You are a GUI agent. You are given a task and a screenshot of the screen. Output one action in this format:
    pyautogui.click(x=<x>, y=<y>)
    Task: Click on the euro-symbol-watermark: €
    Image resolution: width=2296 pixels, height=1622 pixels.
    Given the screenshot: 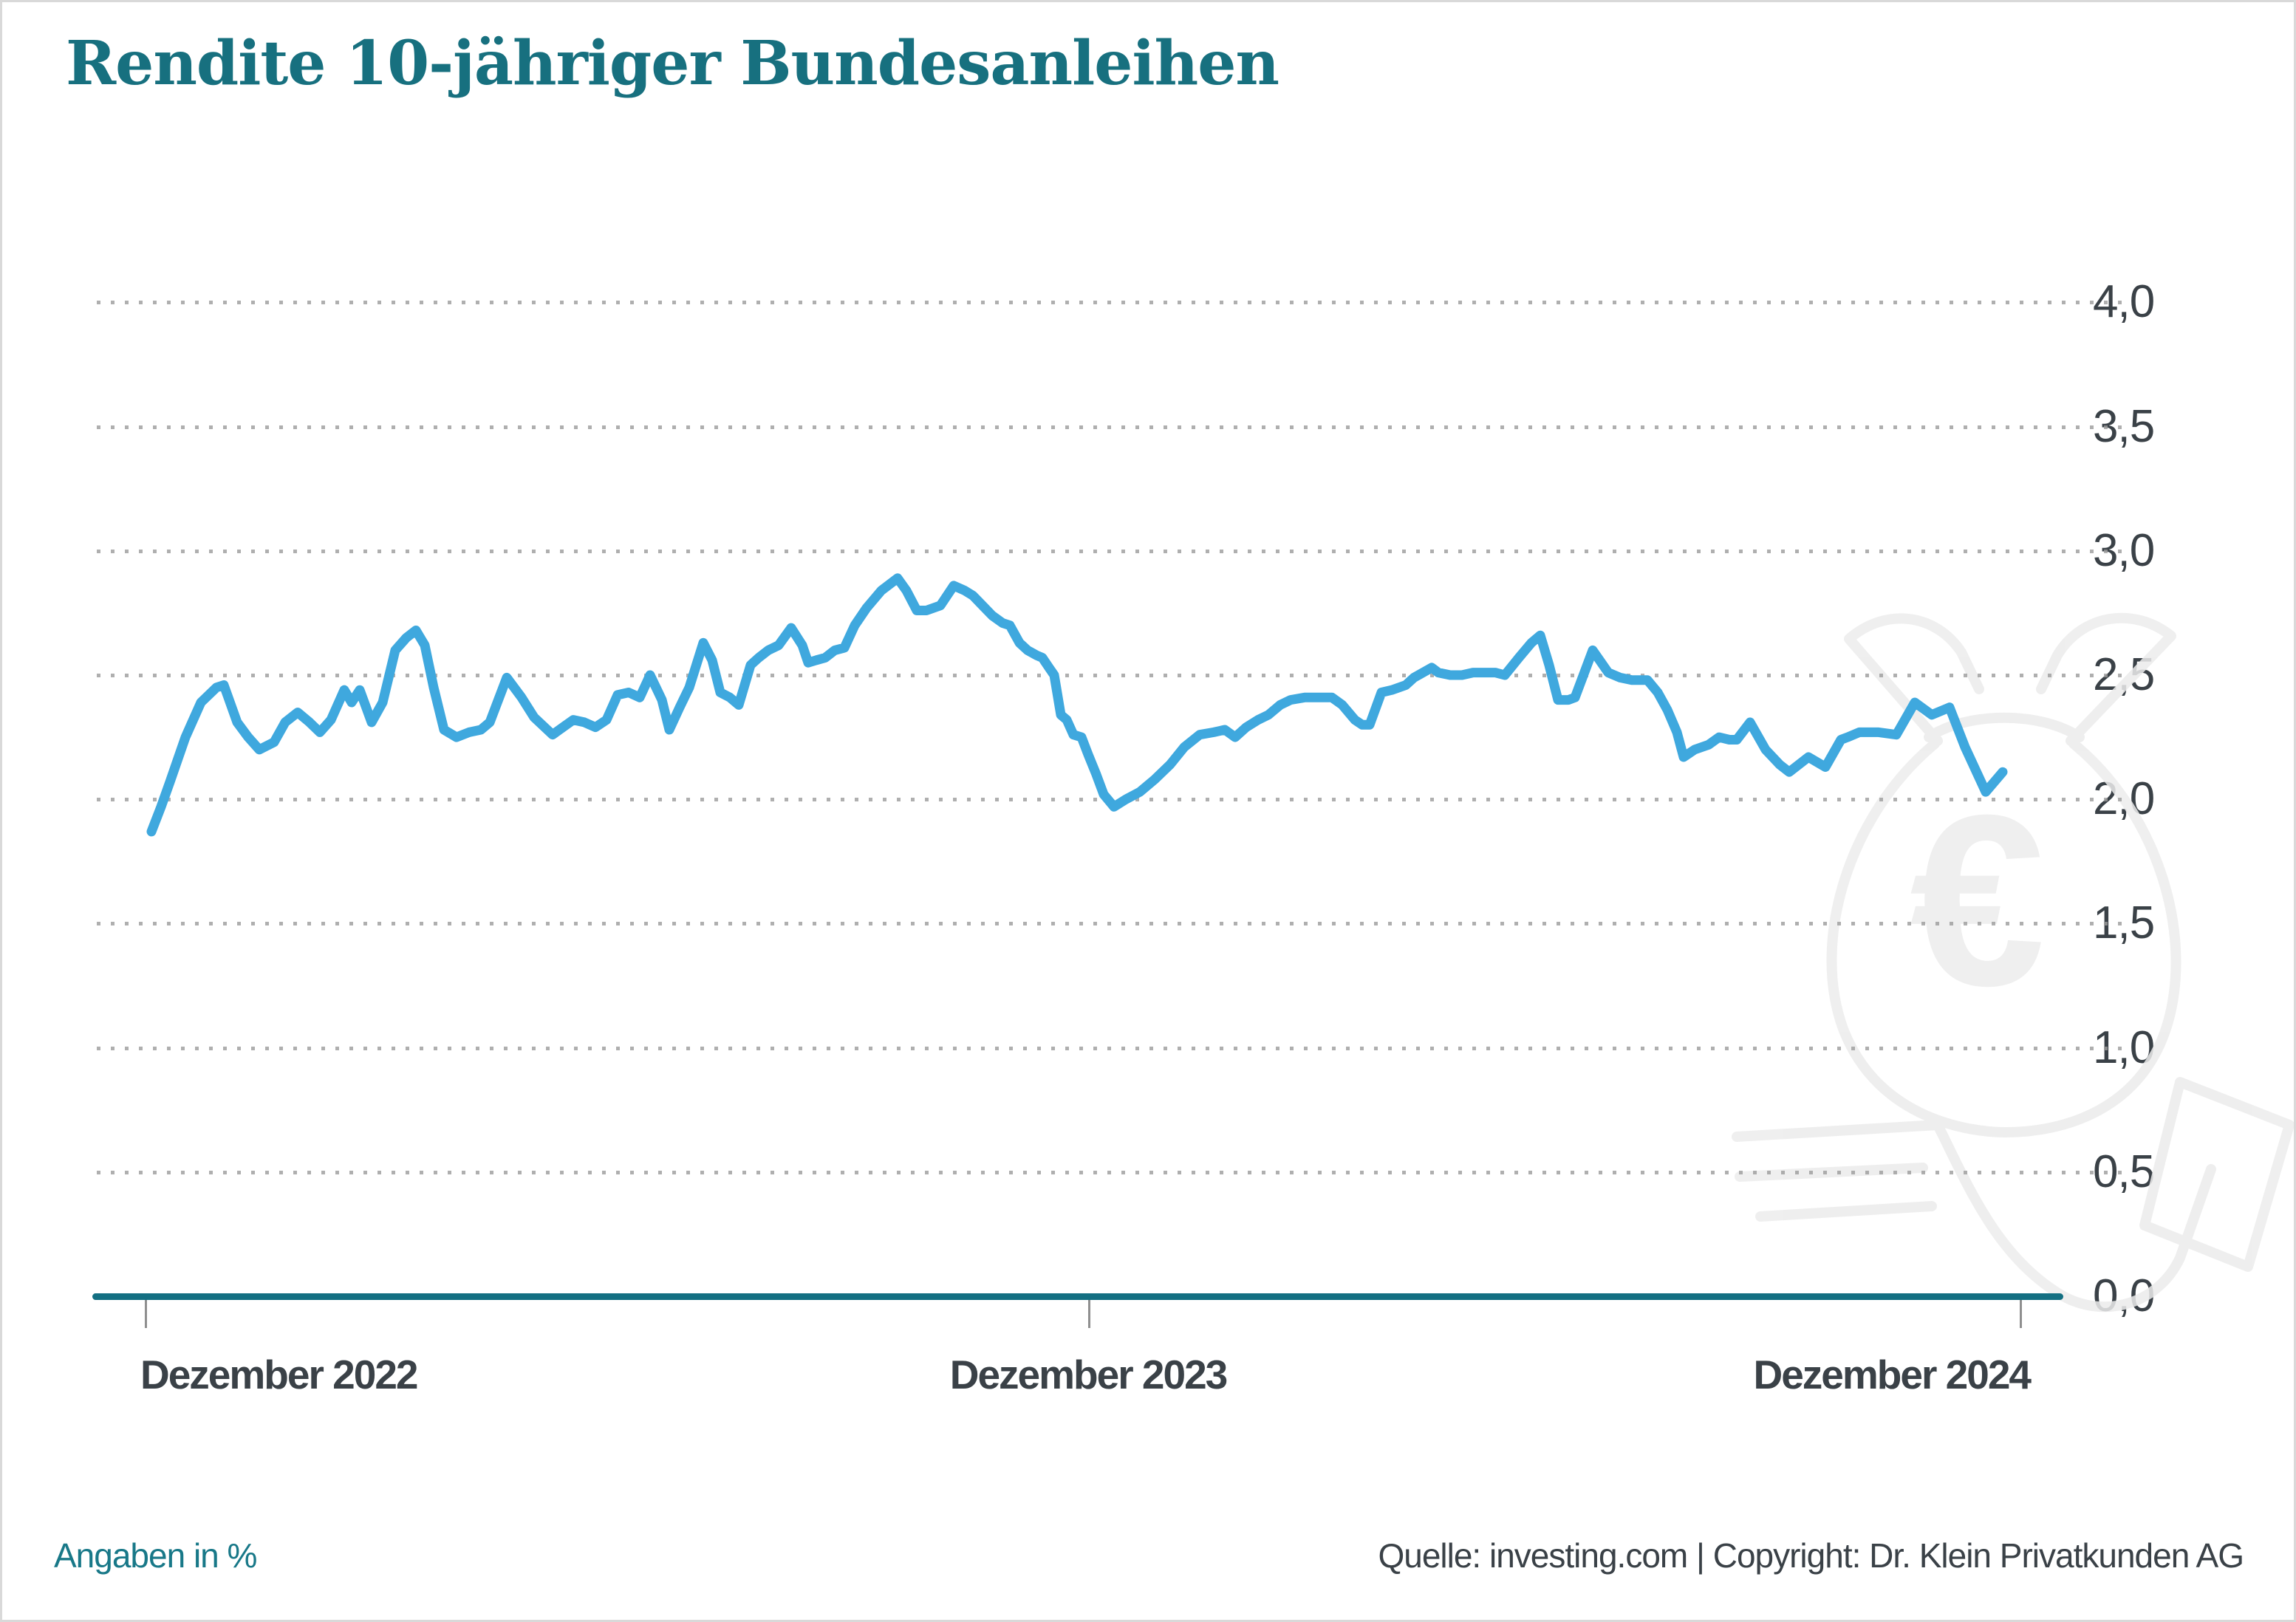 What is the action you would take?
    pyautogui.click(x=1978, y=900)
    